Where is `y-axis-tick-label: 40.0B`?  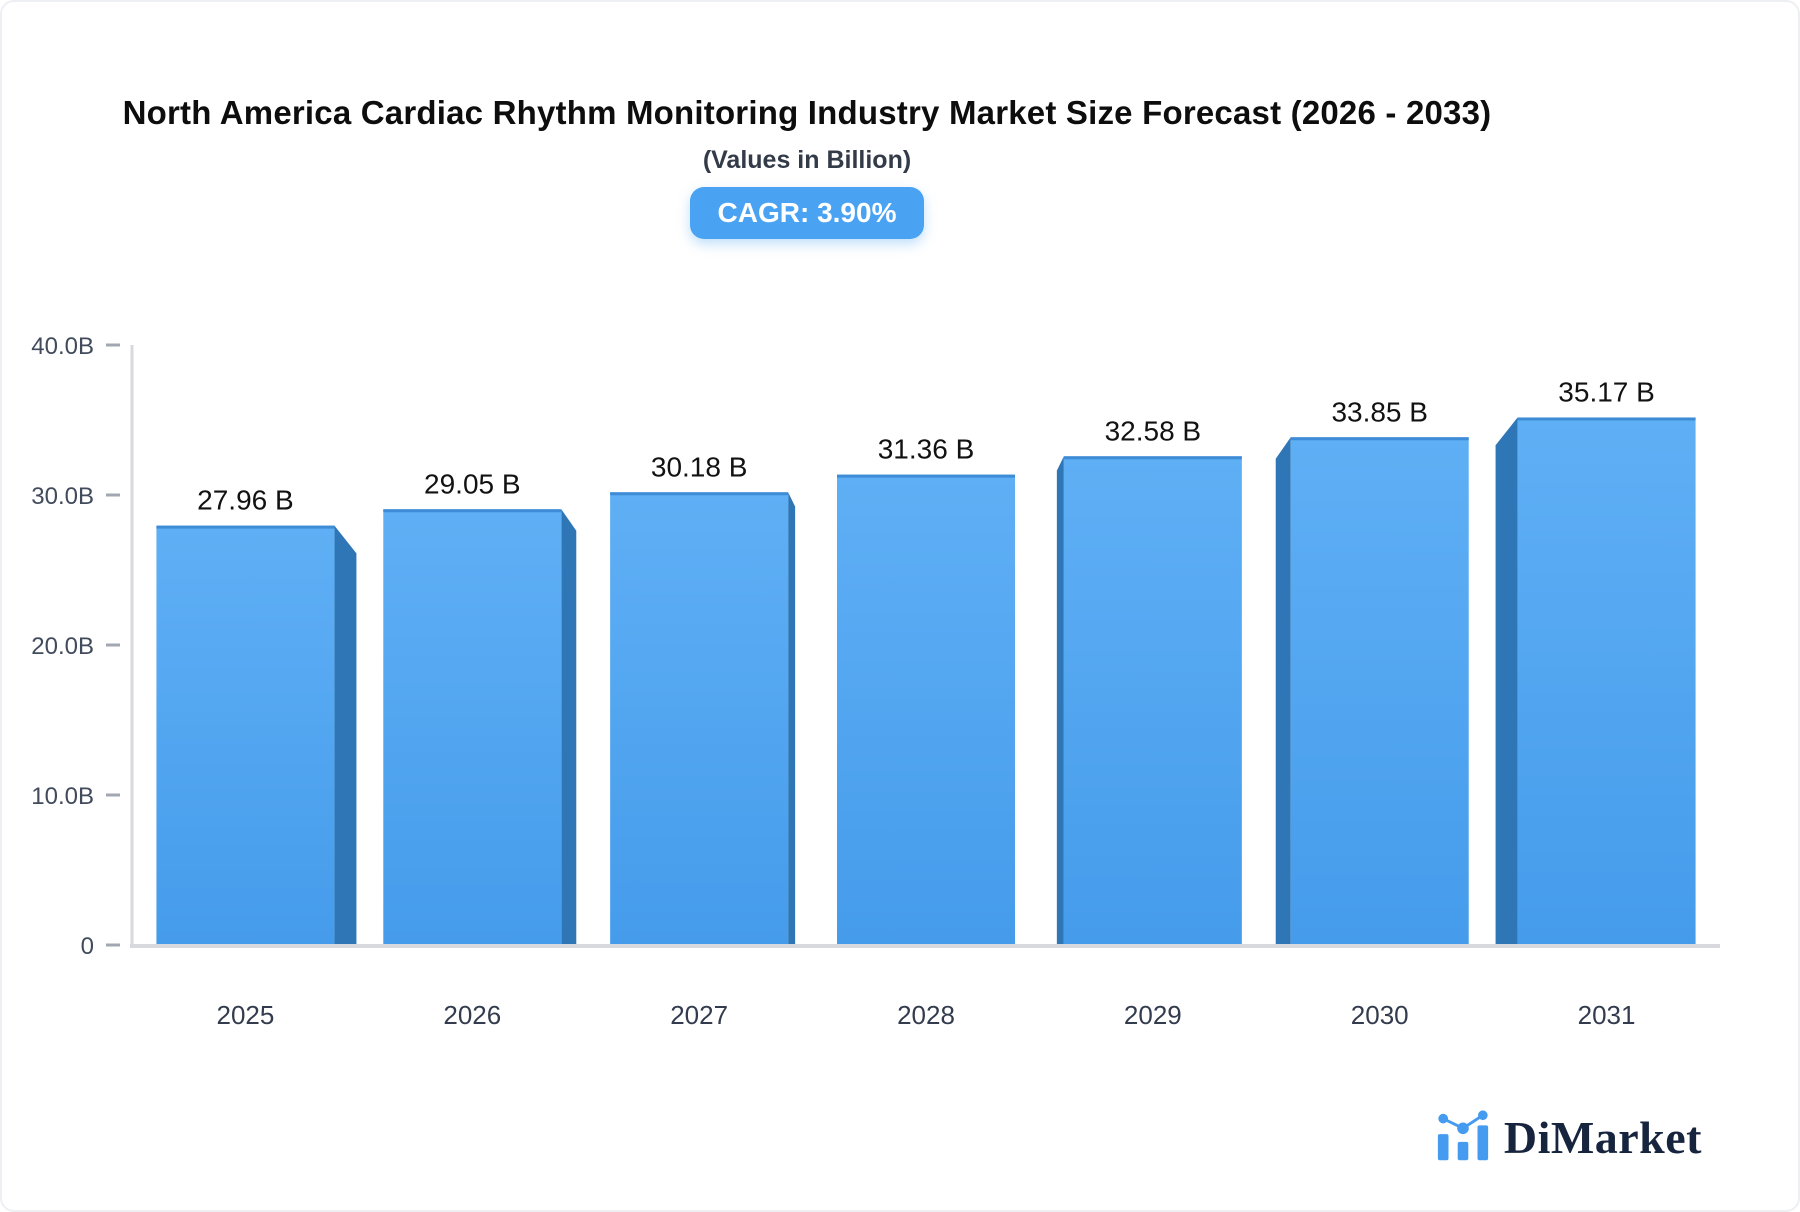 y-axis-tick-label: 40.0B is located at coordinates (62, 346).